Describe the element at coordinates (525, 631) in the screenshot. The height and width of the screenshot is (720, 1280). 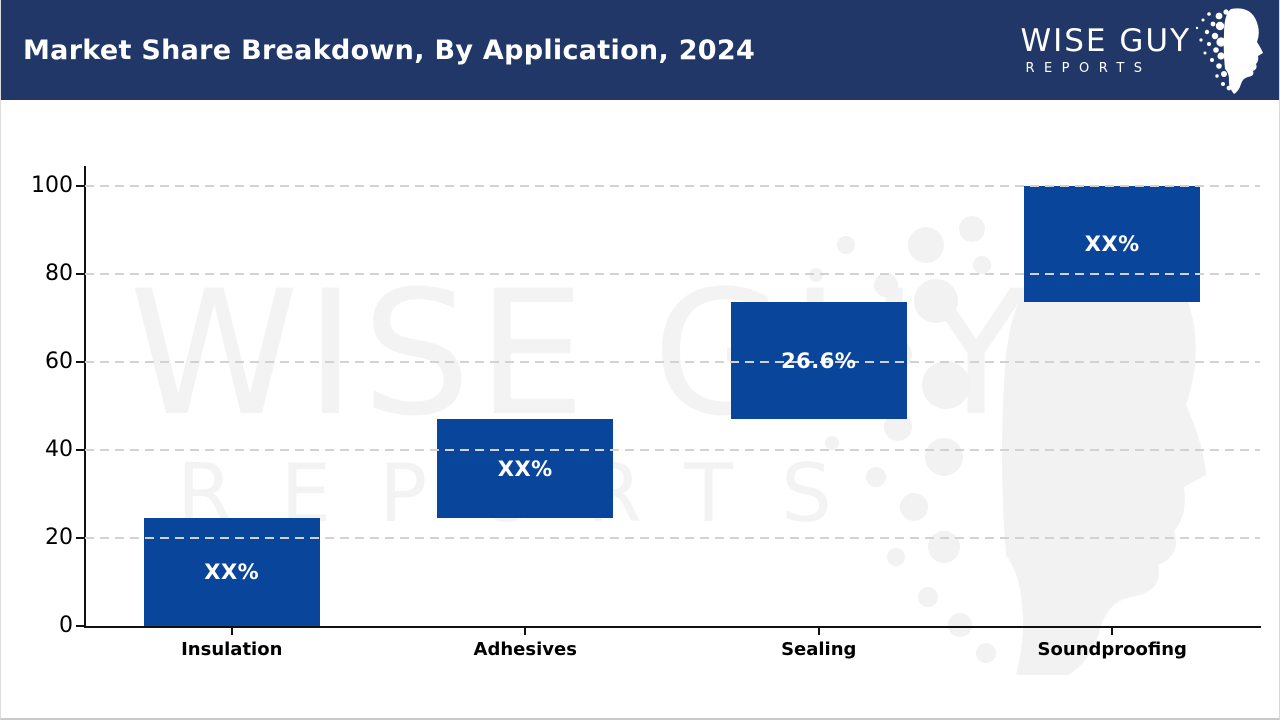
I see `x-tick-mark-adhesives` at that location.